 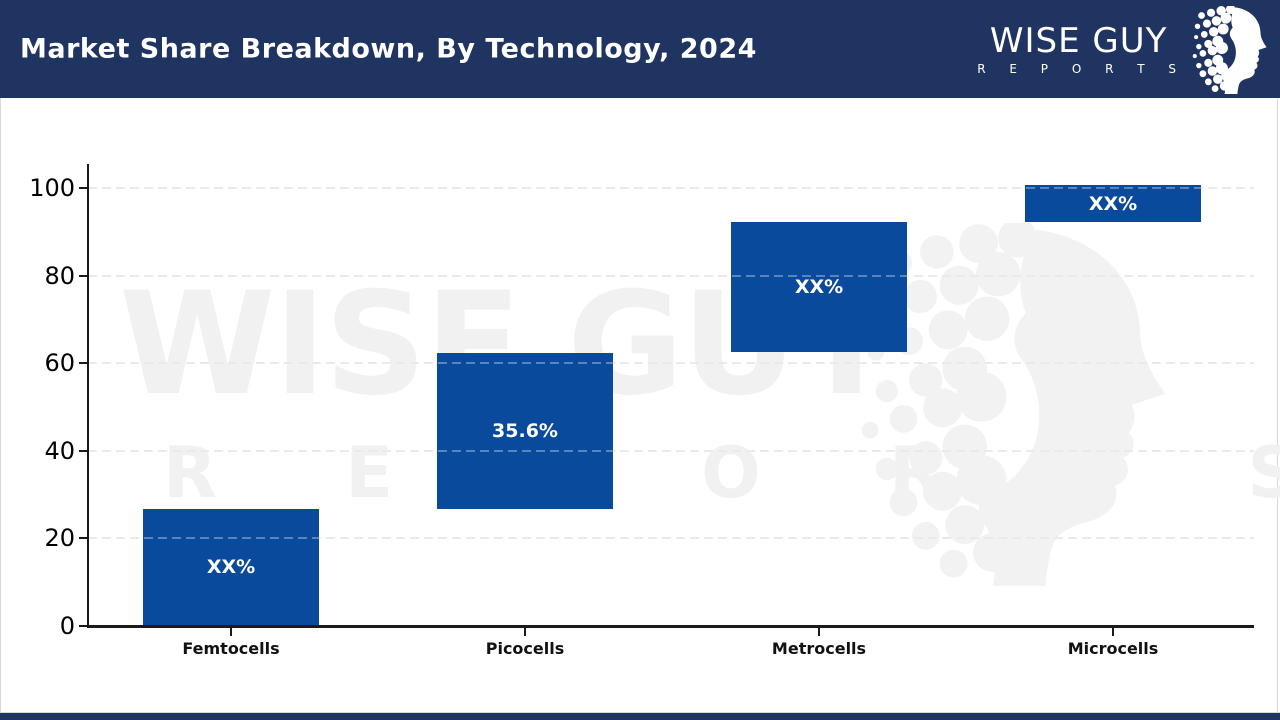 What do you see at coordinates (88, 395) in the screenshot?
I see `y-axis-line` at bounding box center [88, 395].